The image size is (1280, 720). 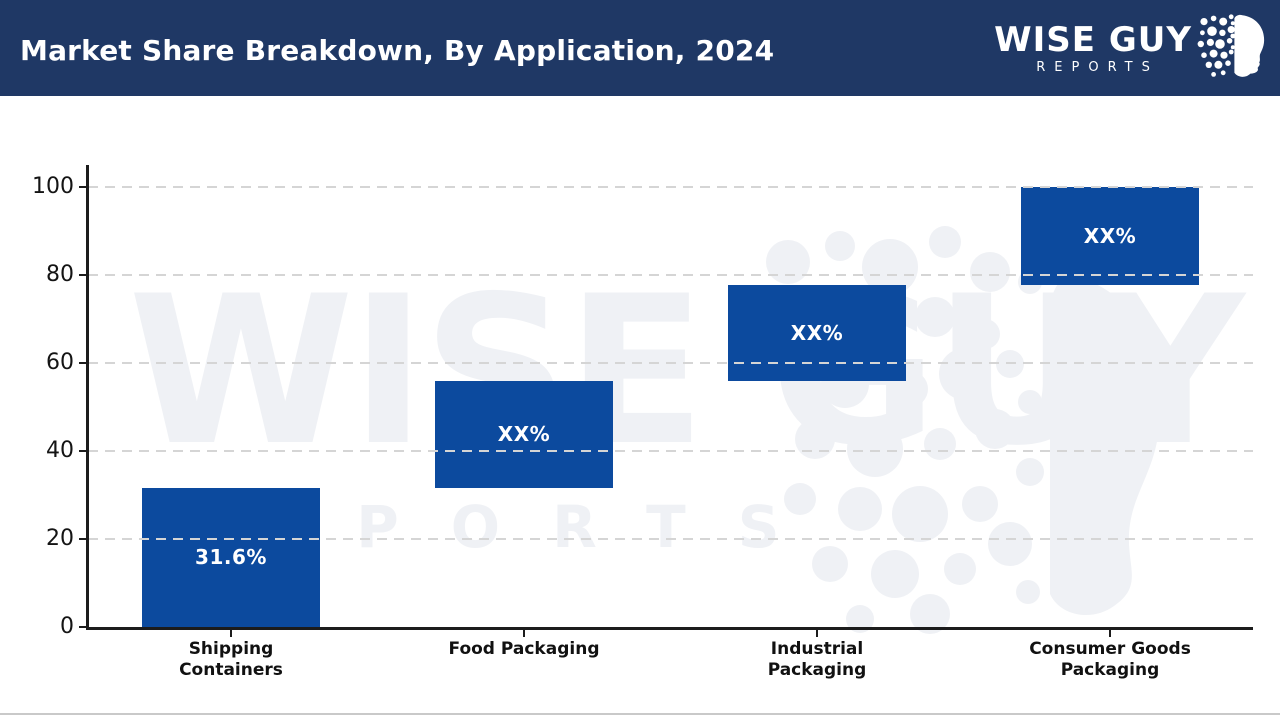 I want to click on wise-guy-logo: WISE GUY REPORTS, so click(x=1131, y=48).